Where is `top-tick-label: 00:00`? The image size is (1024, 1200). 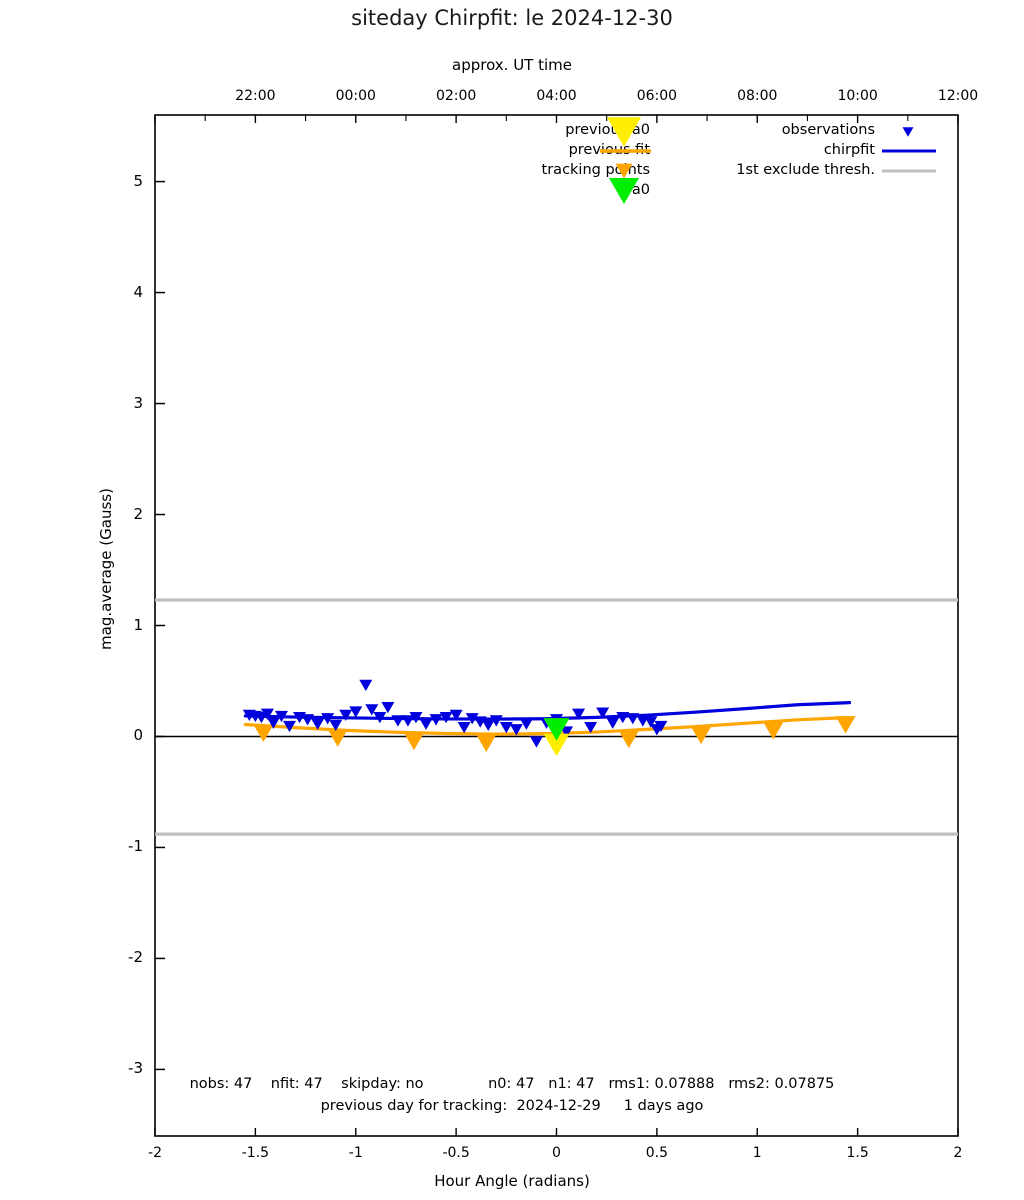 top-tick-label: 00:00 is located at coordinates (355, 96).